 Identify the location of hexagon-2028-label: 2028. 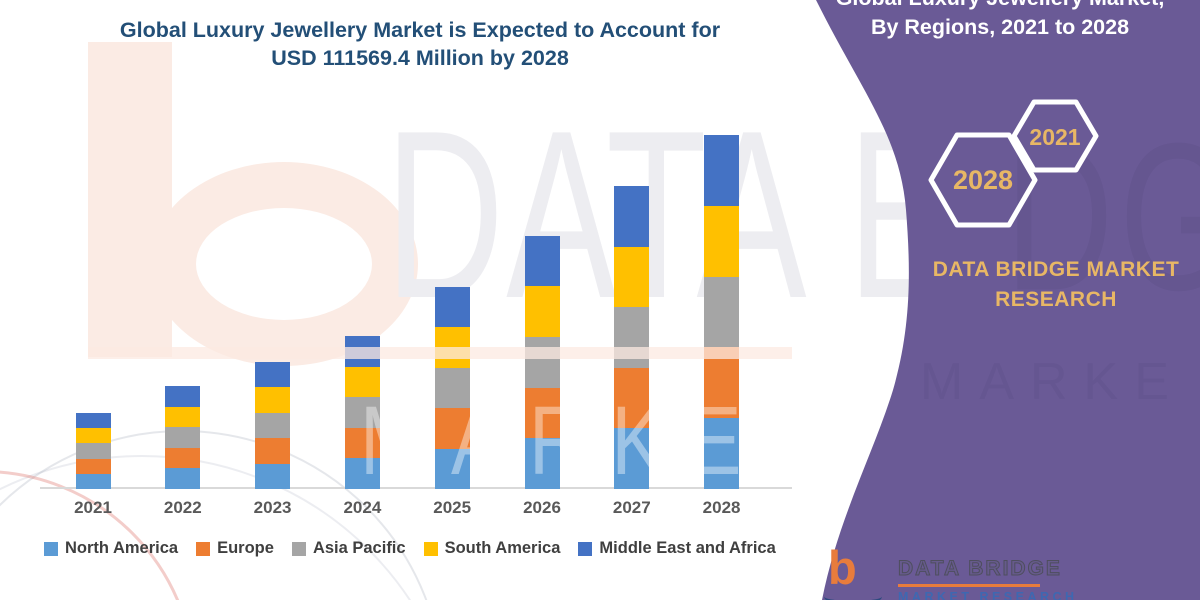
(983, 180).